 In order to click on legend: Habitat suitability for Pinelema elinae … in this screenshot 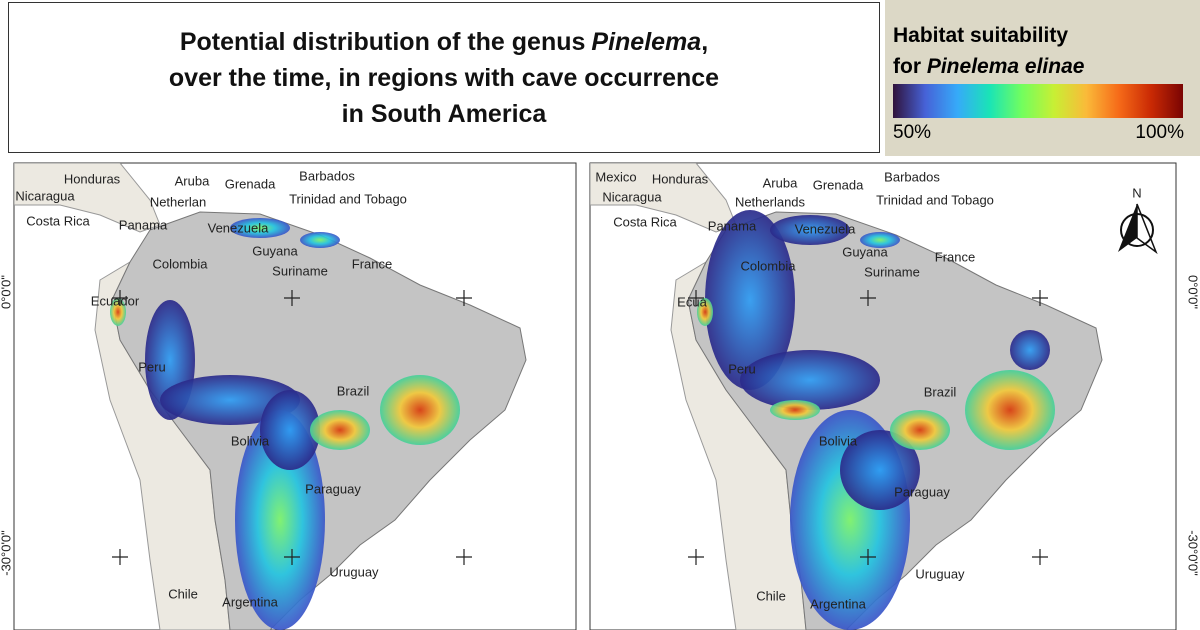, I will do `click(1042, 78)`.